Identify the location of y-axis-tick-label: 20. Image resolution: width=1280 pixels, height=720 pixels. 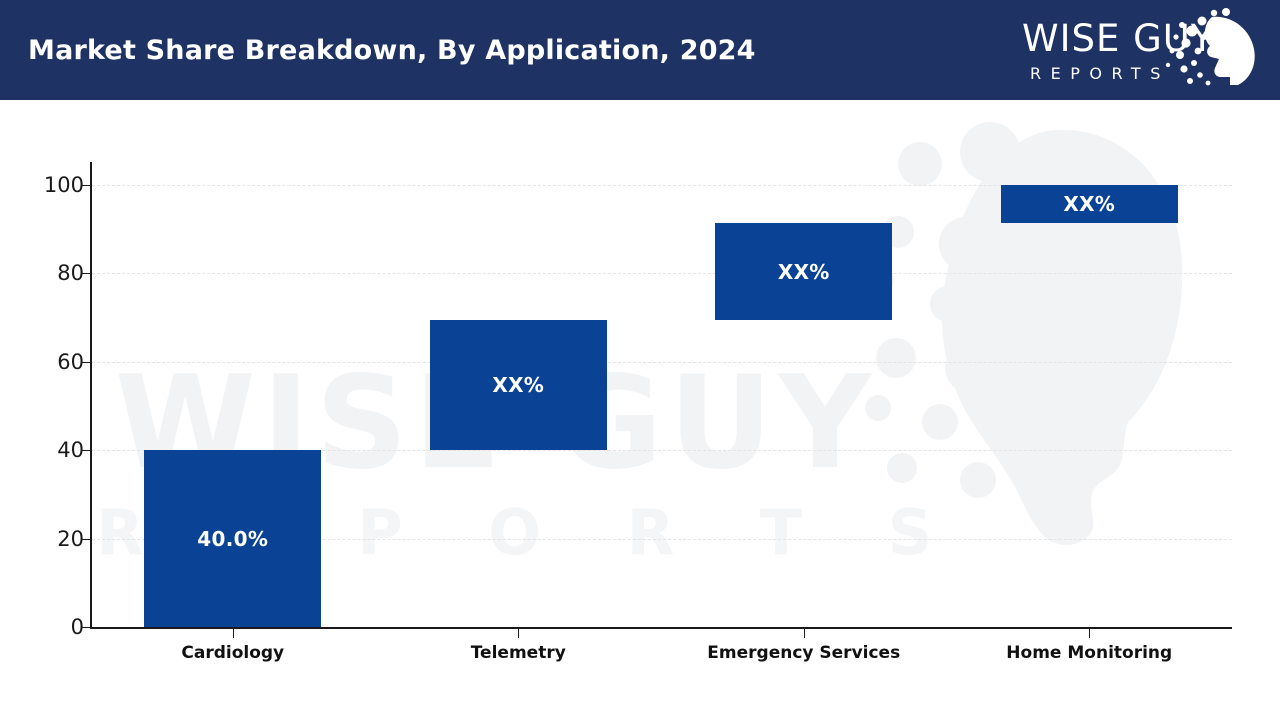
(70, 538).